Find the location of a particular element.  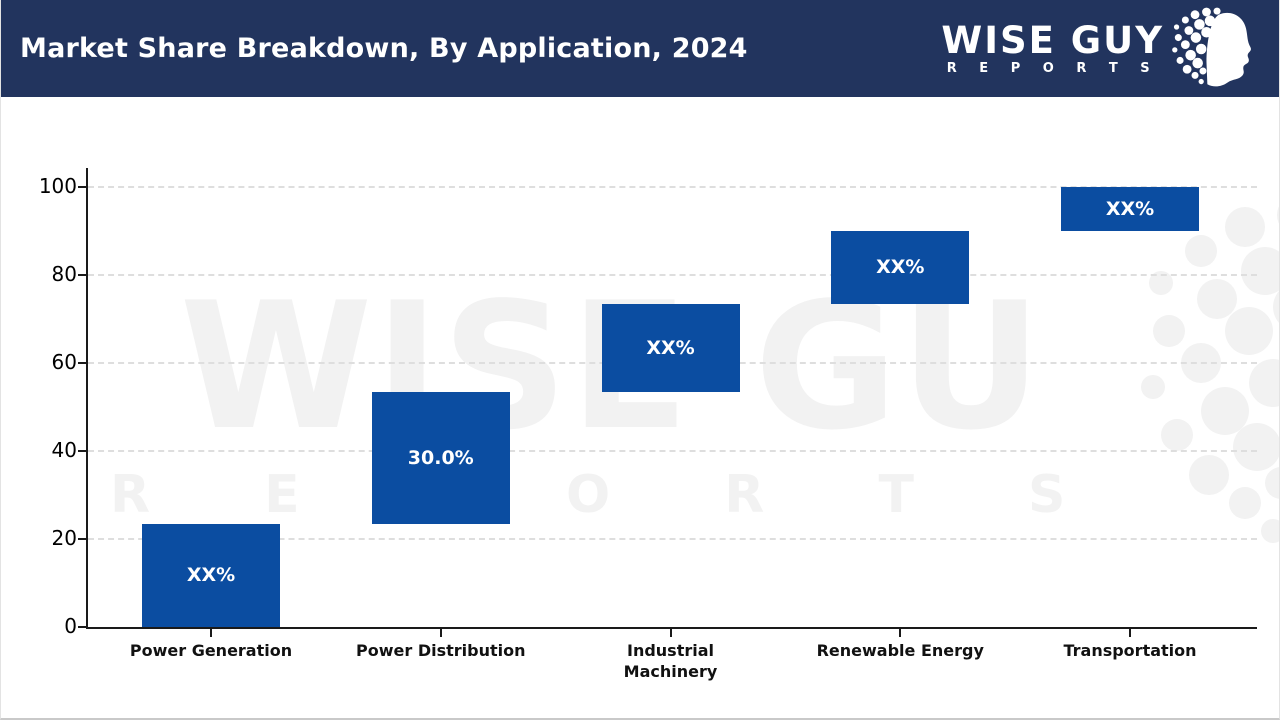

dotted-head-icon is located at coordinates (1210, 49).